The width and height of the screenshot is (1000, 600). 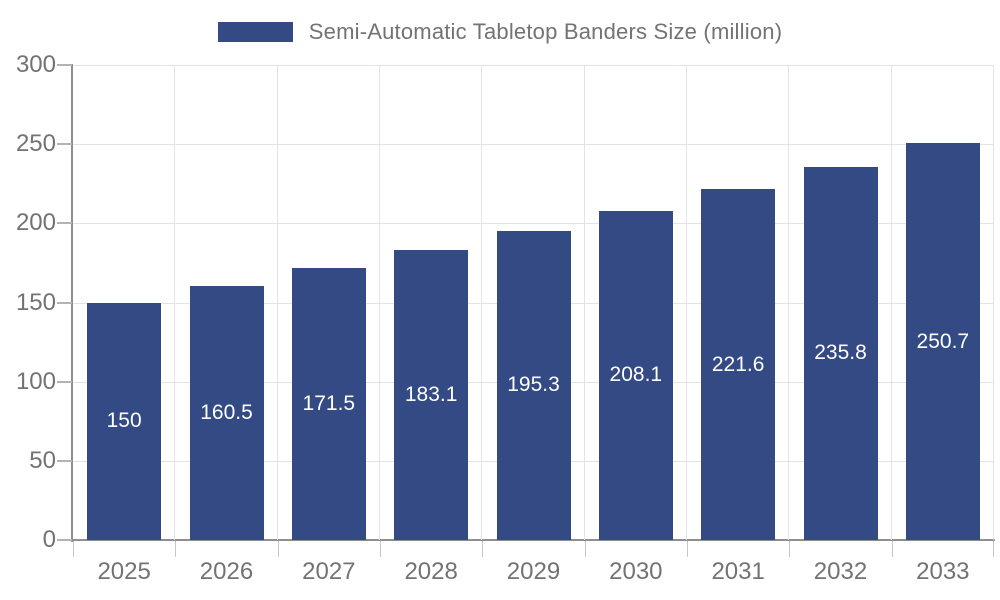 What do you see at coordinates (124, 571) in the screenshot?
I see `x-axis-tick-label: 2025` at bounding box center [124, 571].